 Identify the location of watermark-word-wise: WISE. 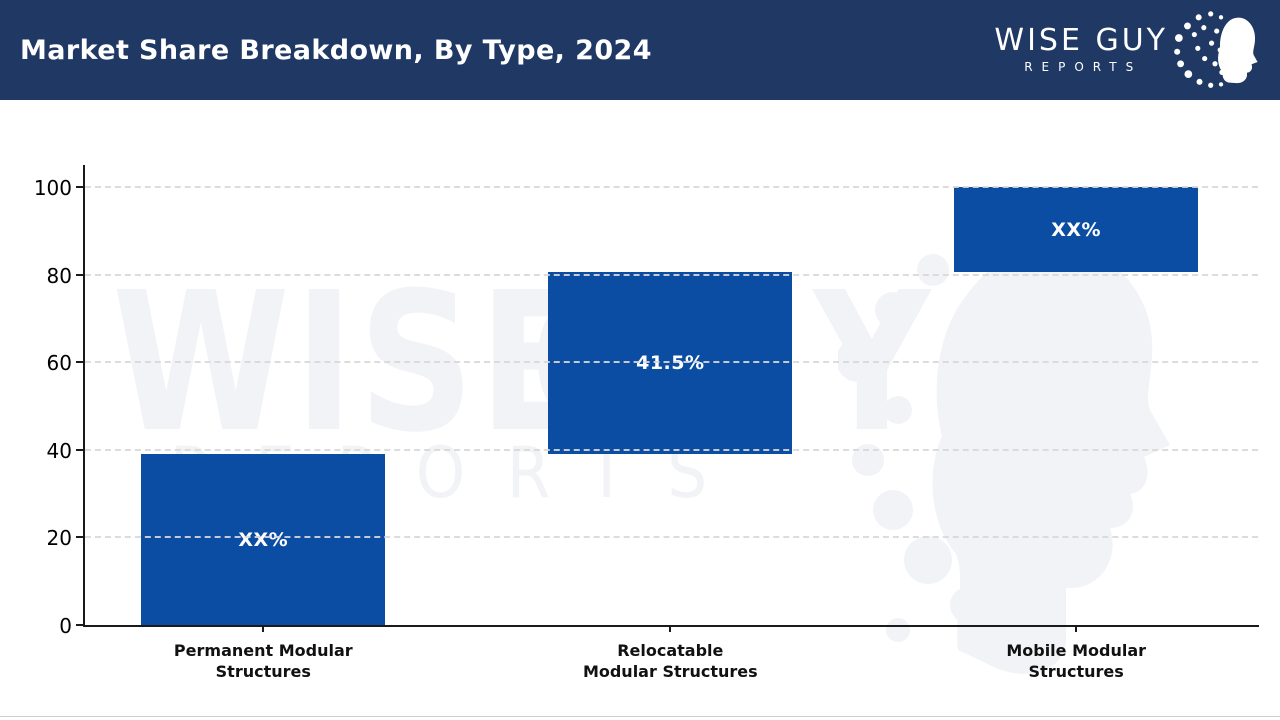
(353, 363).